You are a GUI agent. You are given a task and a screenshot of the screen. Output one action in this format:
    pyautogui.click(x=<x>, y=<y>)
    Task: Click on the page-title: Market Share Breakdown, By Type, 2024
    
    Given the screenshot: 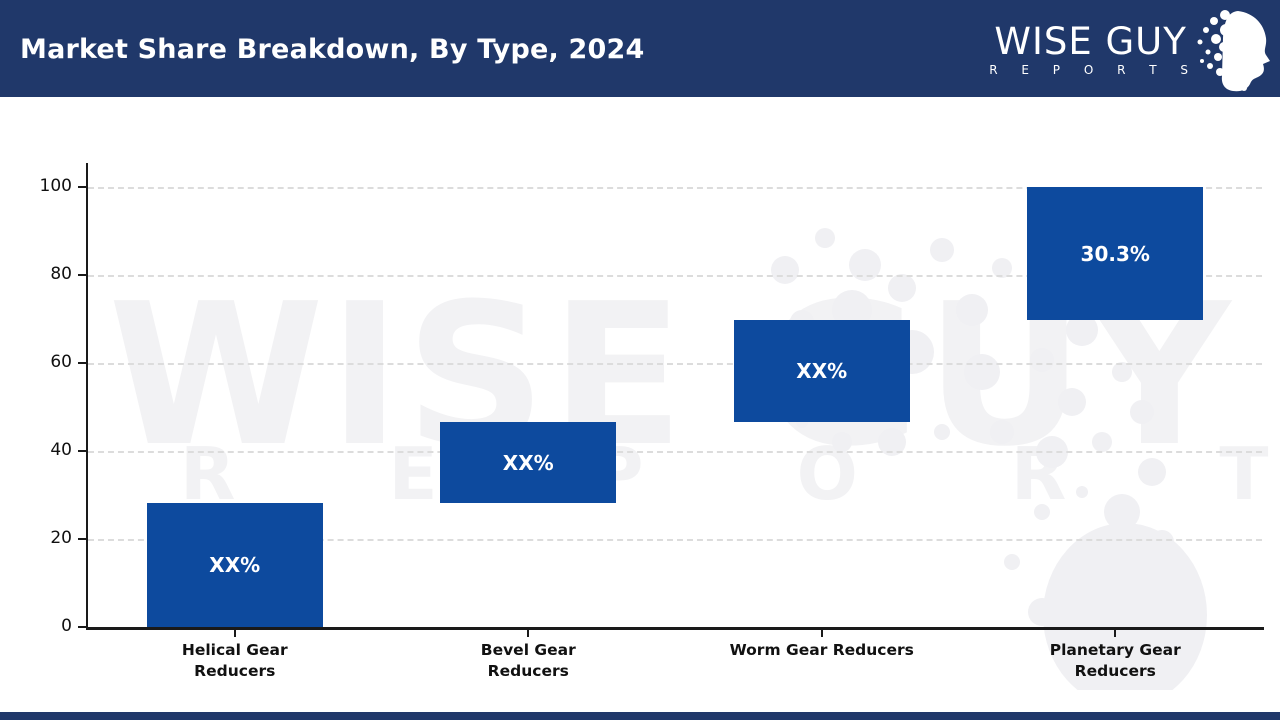 What is the action you would take?
    pyautogui.click(x=332, y=49)
    